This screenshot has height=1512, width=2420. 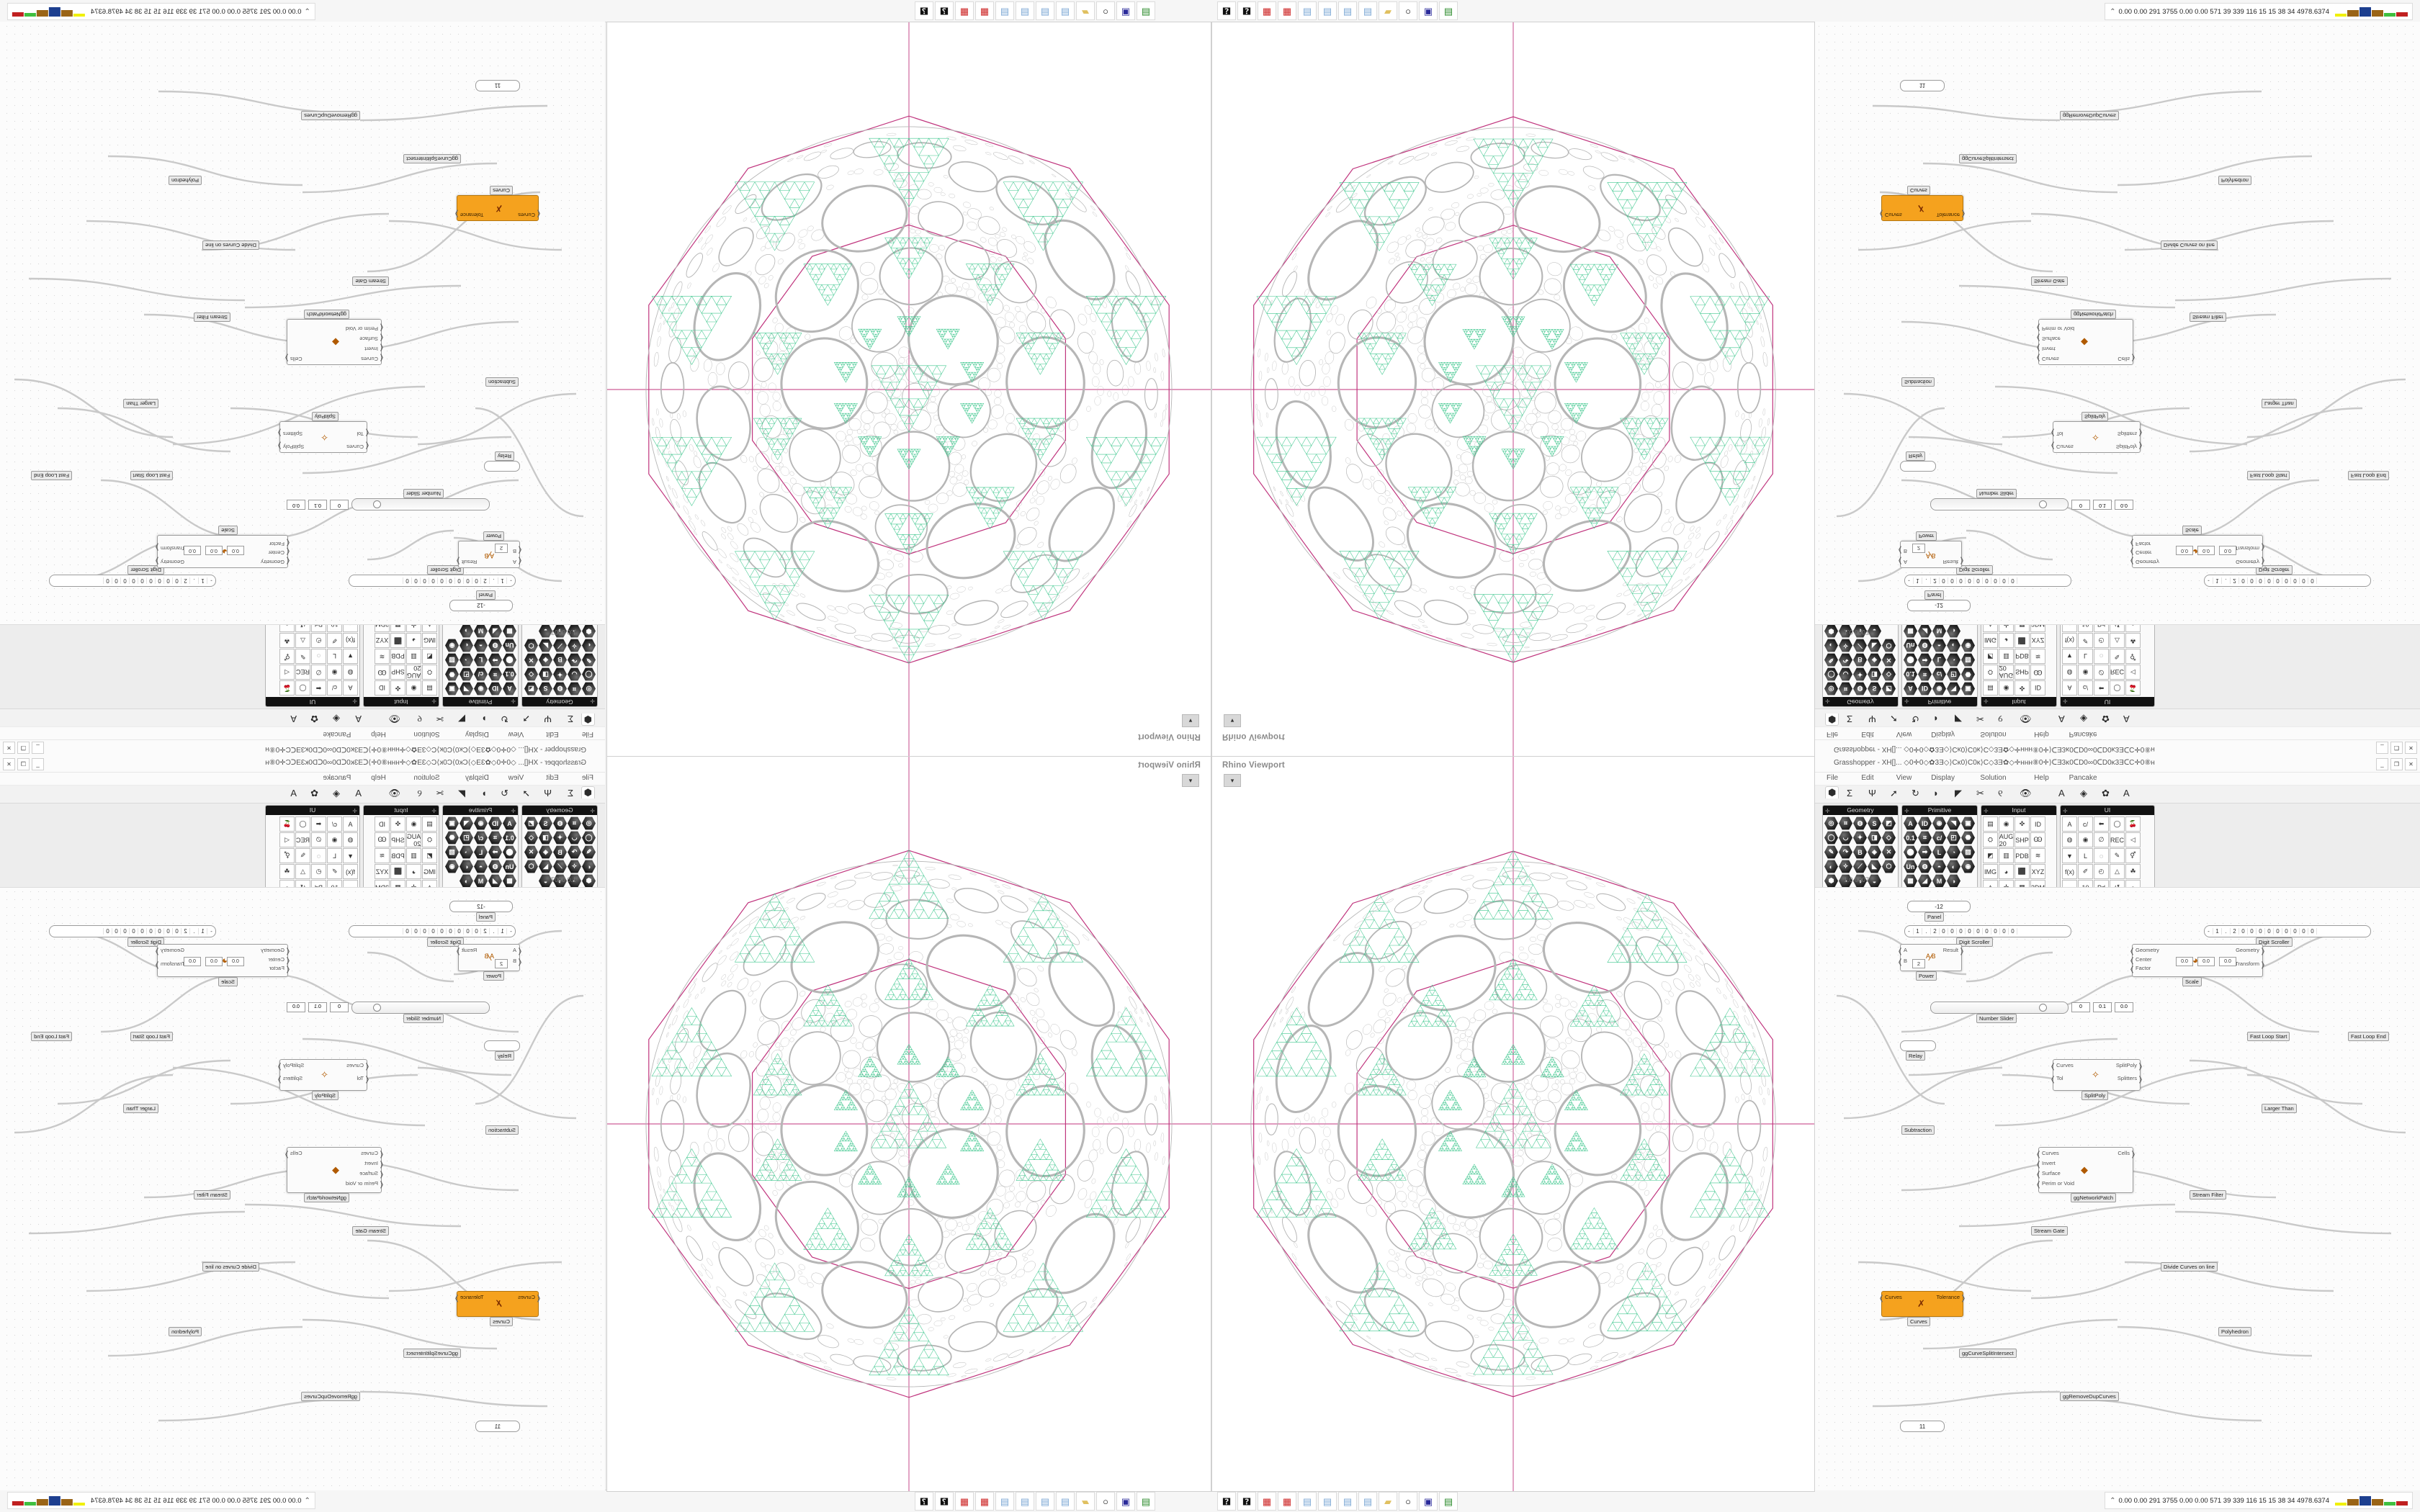 I want to click on palette-icon-input-6: SHP, so click(x=2022, y=839).